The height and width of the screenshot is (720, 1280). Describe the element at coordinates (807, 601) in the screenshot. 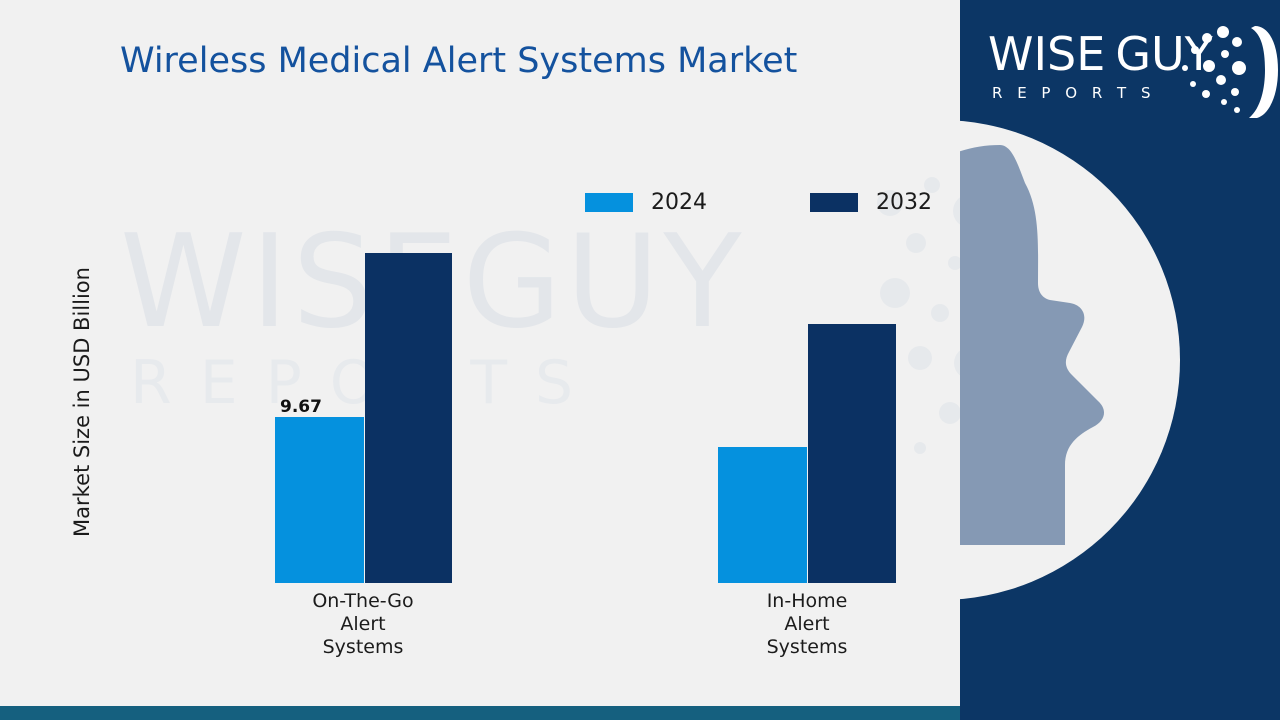

I see `category-label-line: In-Home` at that location.